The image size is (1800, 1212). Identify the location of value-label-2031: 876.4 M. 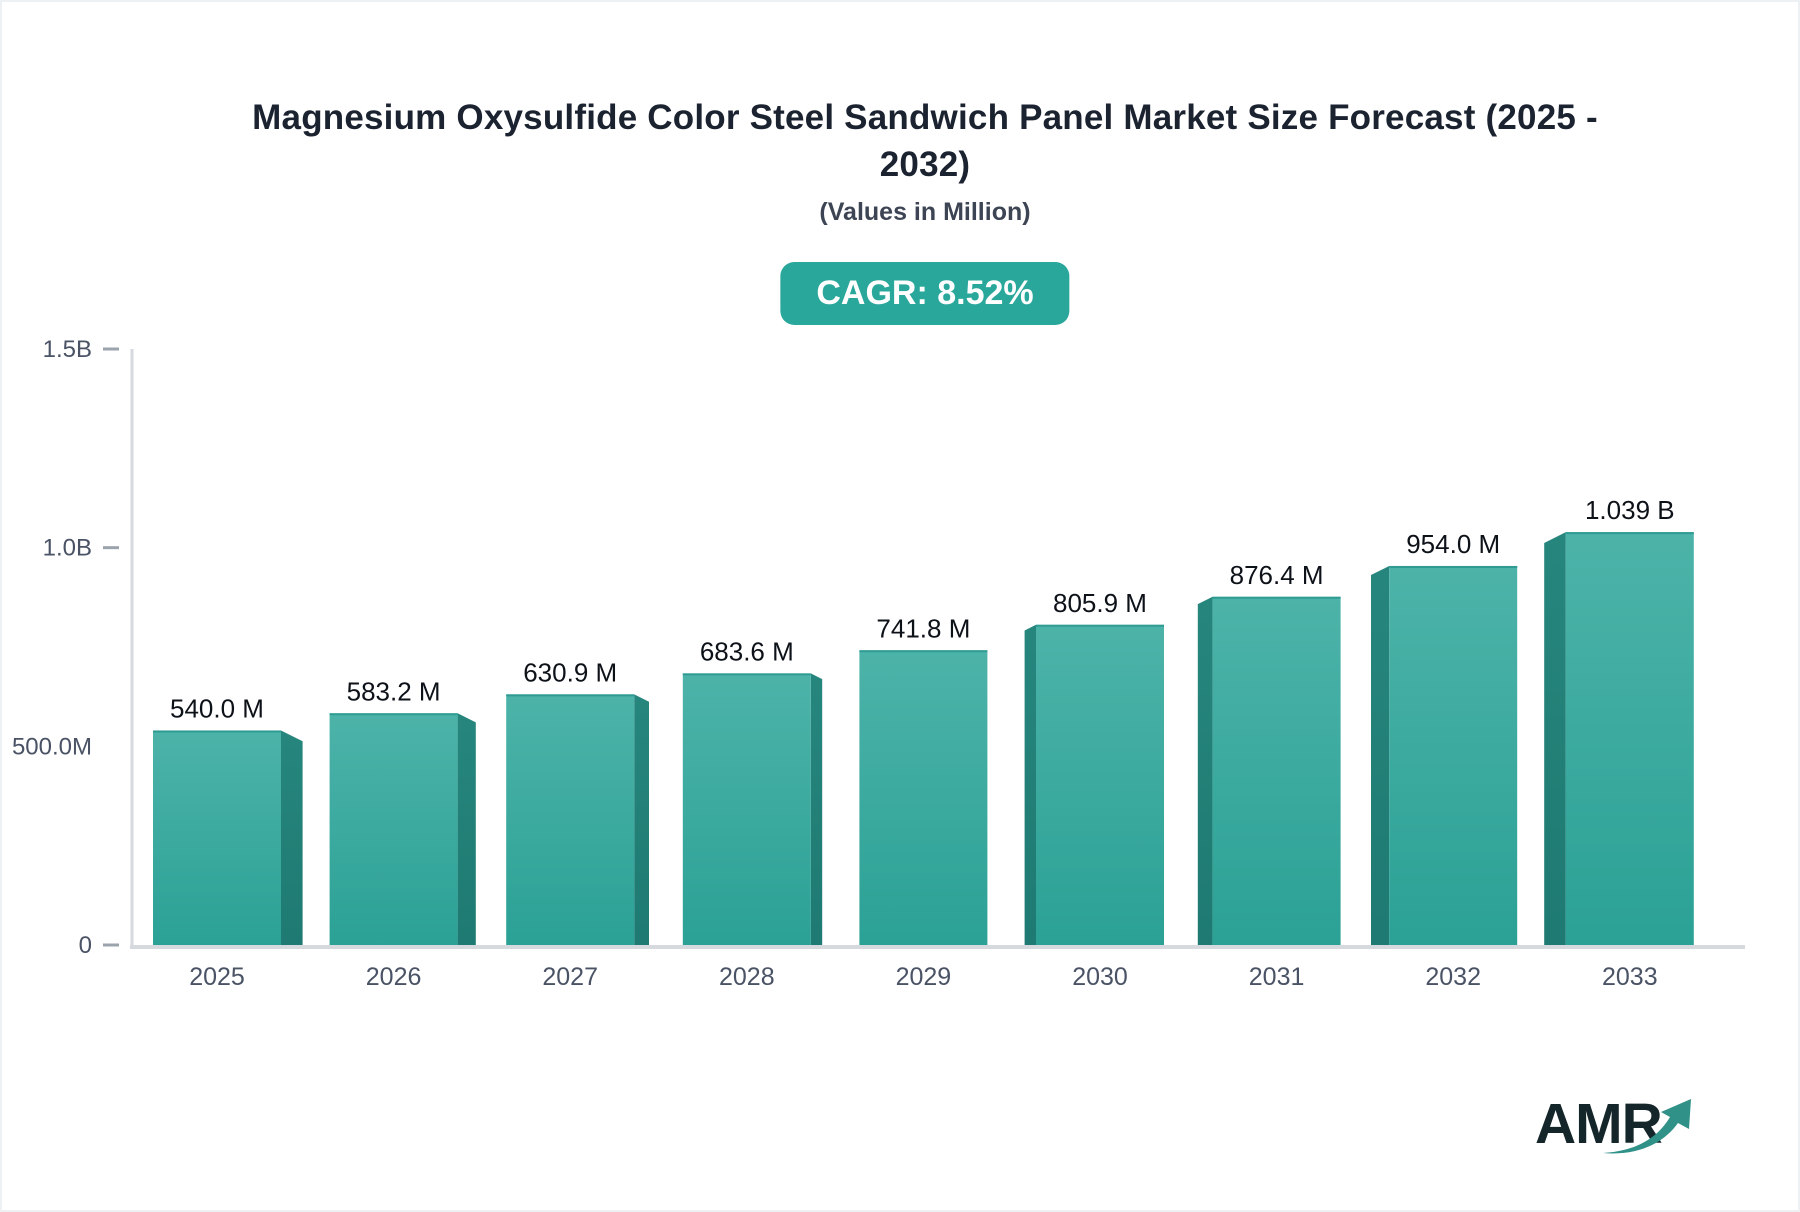
(1277, 575).